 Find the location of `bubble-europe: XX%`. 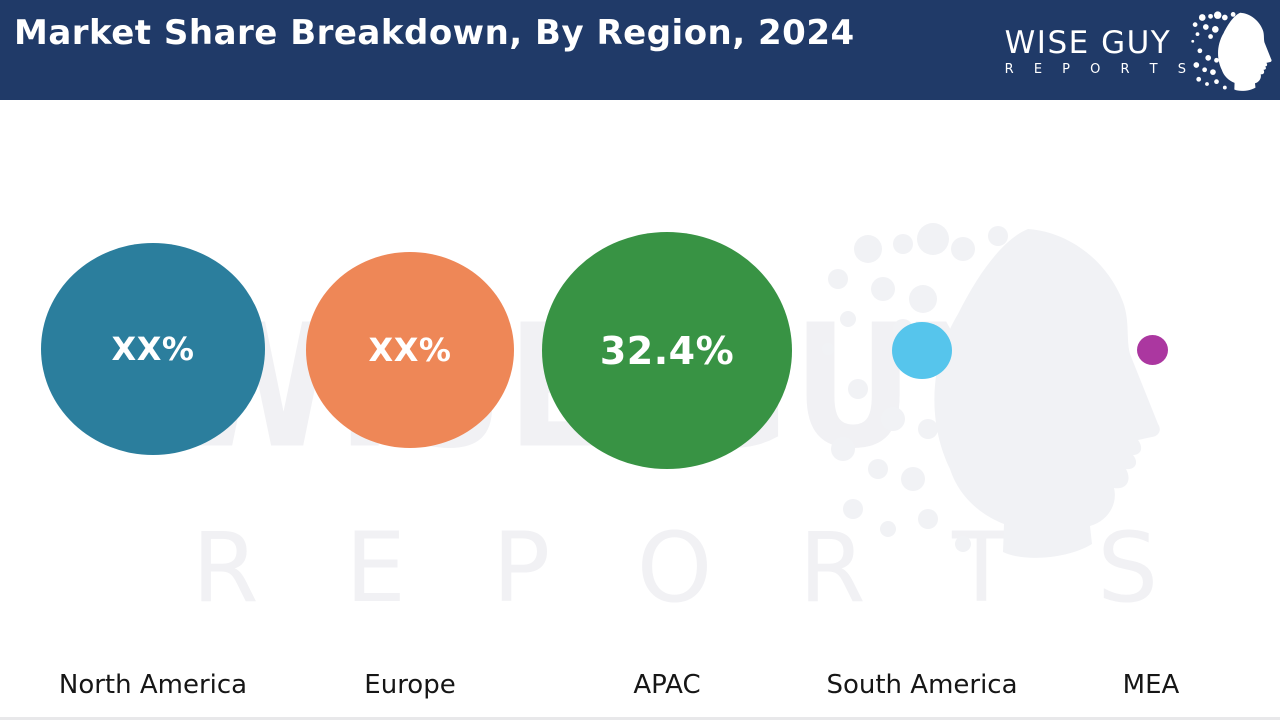

bubble-europe: XX% is located at coordinates (410, 350).